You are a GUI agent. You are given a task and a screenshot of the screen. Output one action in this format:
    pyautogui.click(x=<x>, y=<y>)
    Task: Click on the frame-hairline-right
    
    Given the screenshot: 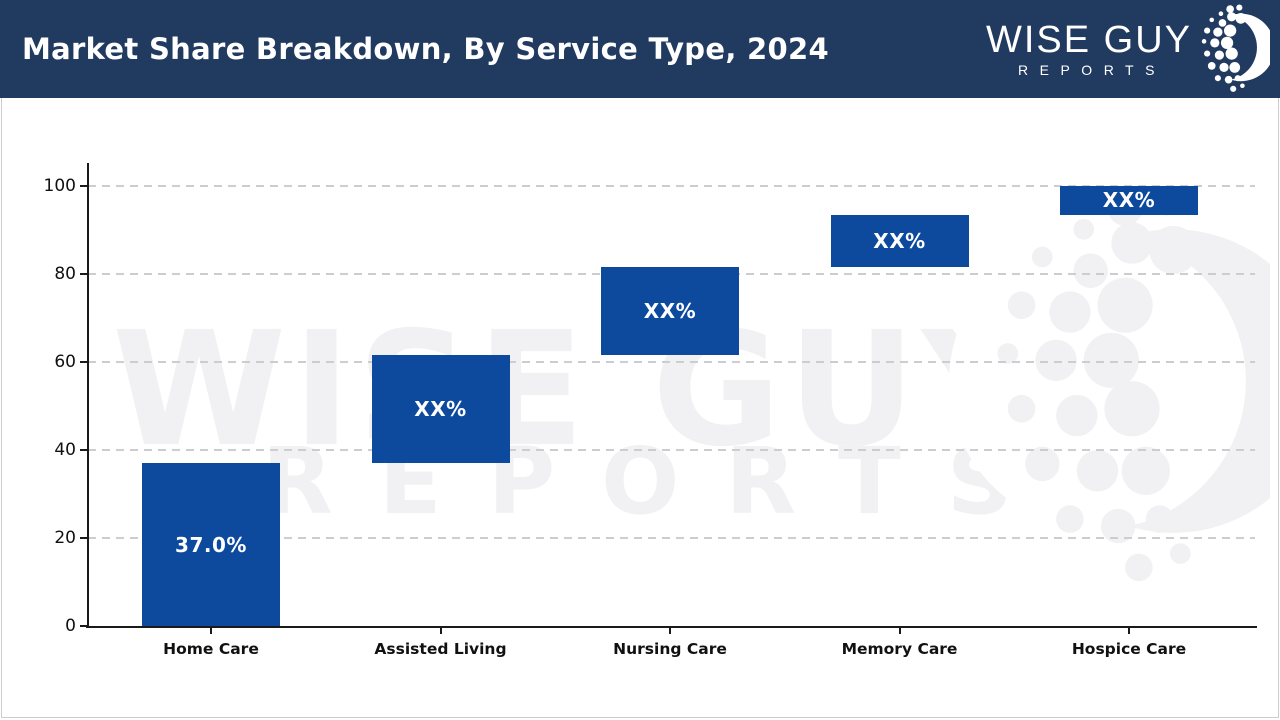 What is the action you would take?
    pyautogui.click(x=1278, y=408)
    